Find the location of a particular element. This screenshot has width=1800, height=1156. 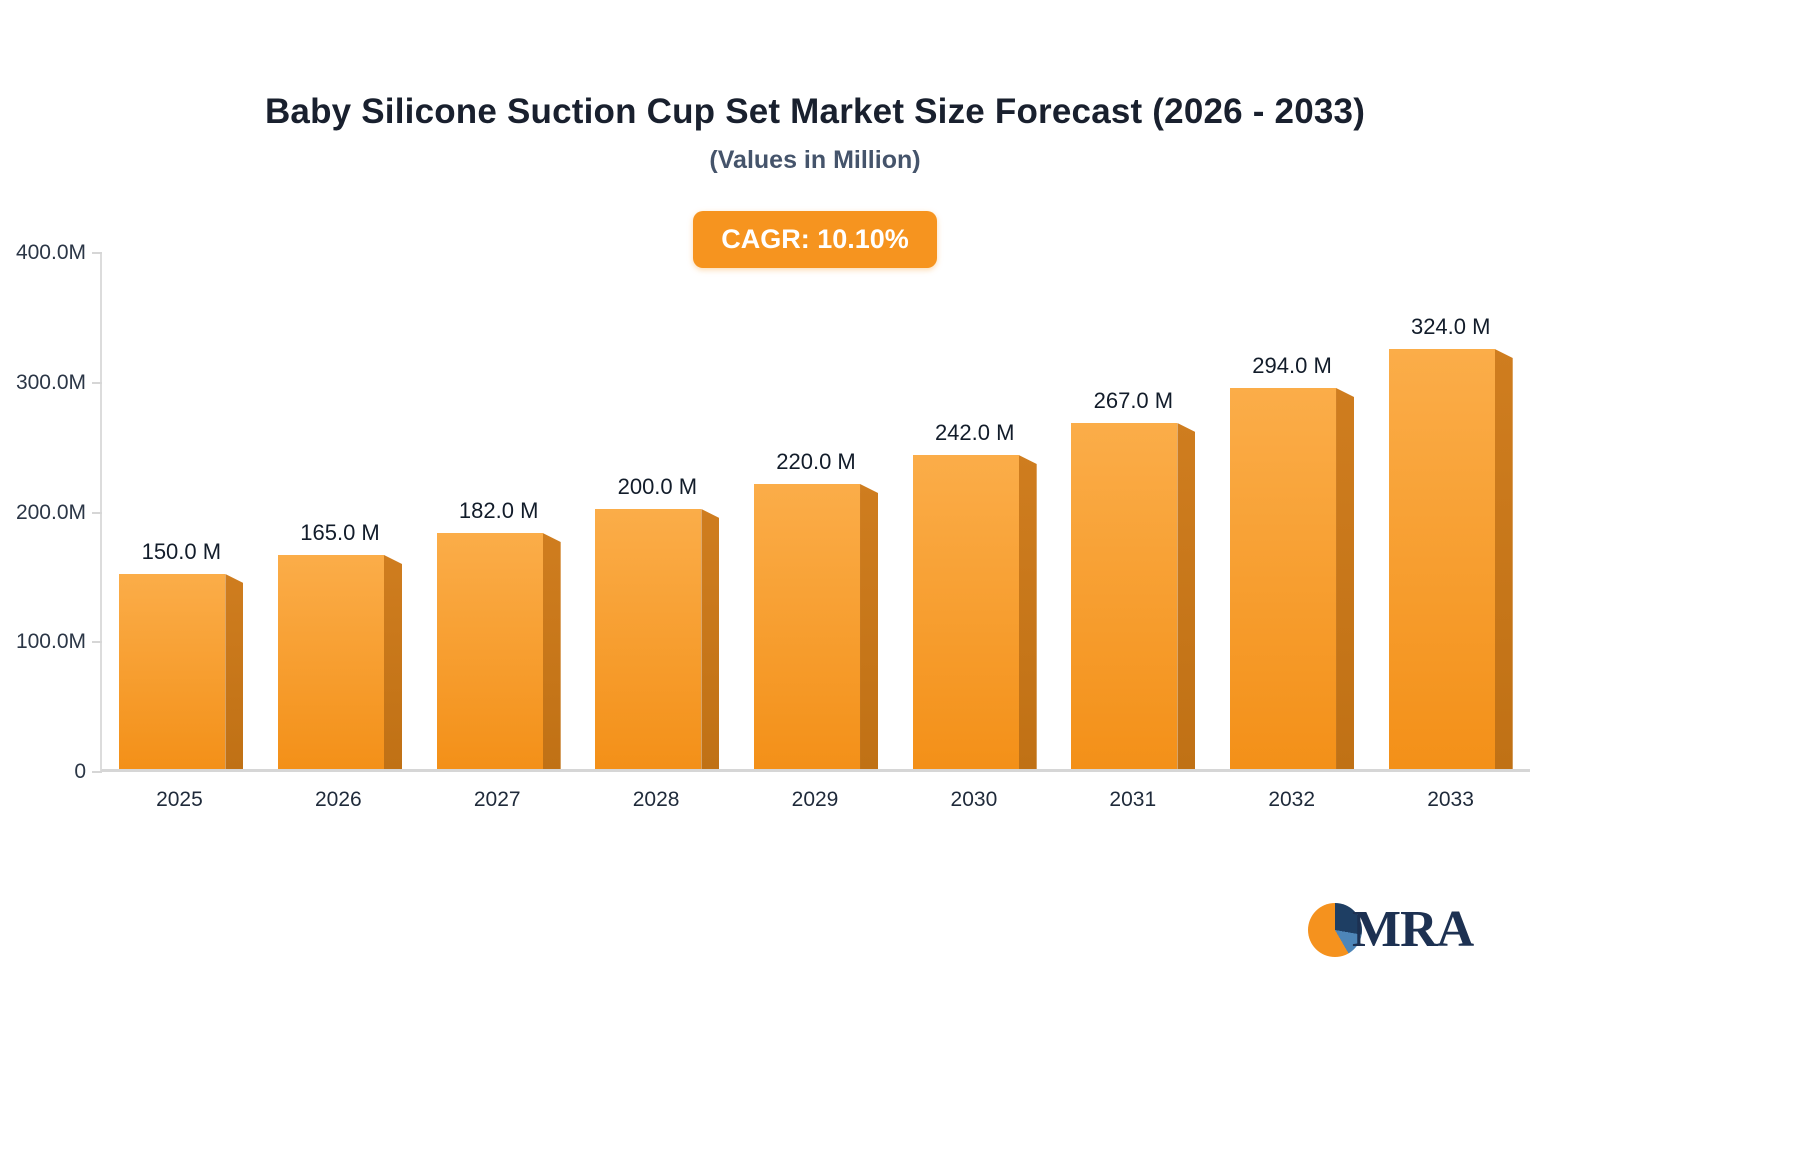

x-axis-label: 2027 is located at coordinates (497, 799).